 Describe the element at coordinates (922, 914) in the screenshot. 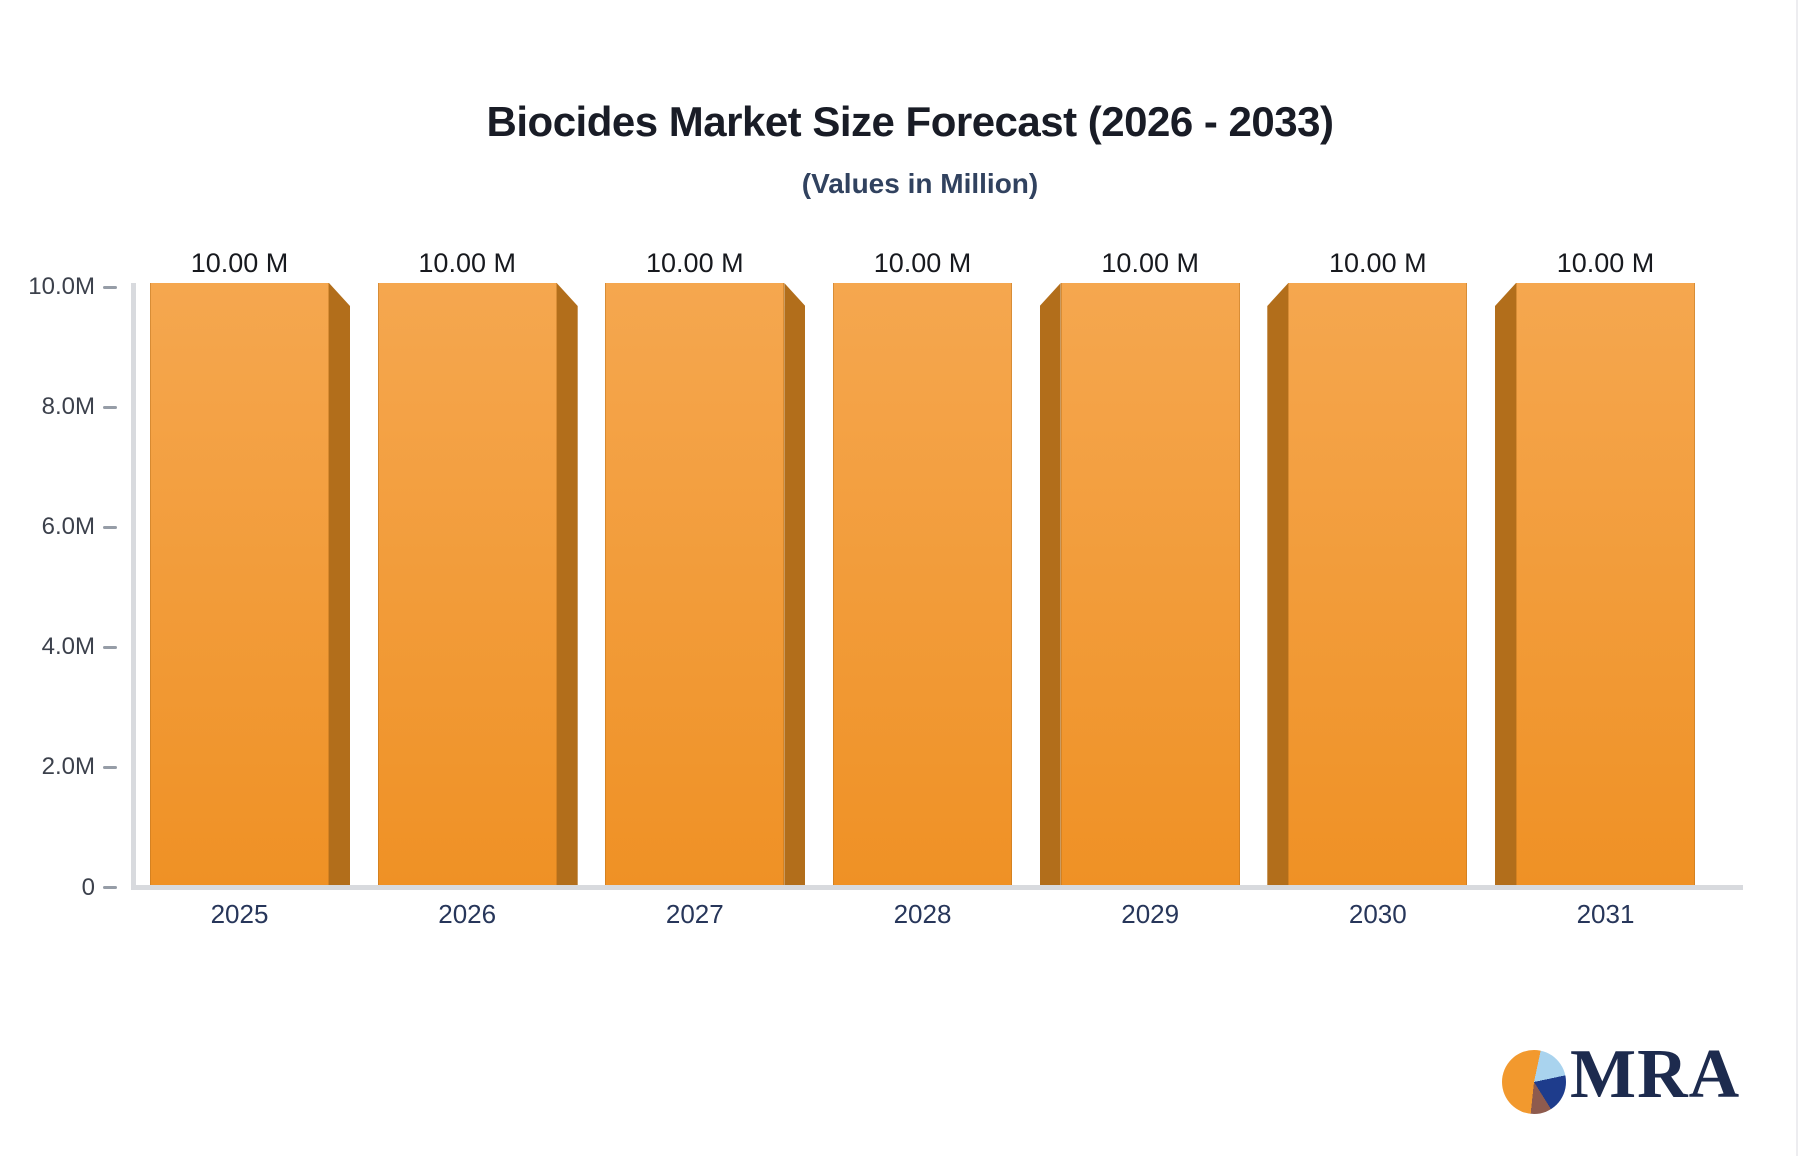

I see `x-tick-label: 2028` at that location.